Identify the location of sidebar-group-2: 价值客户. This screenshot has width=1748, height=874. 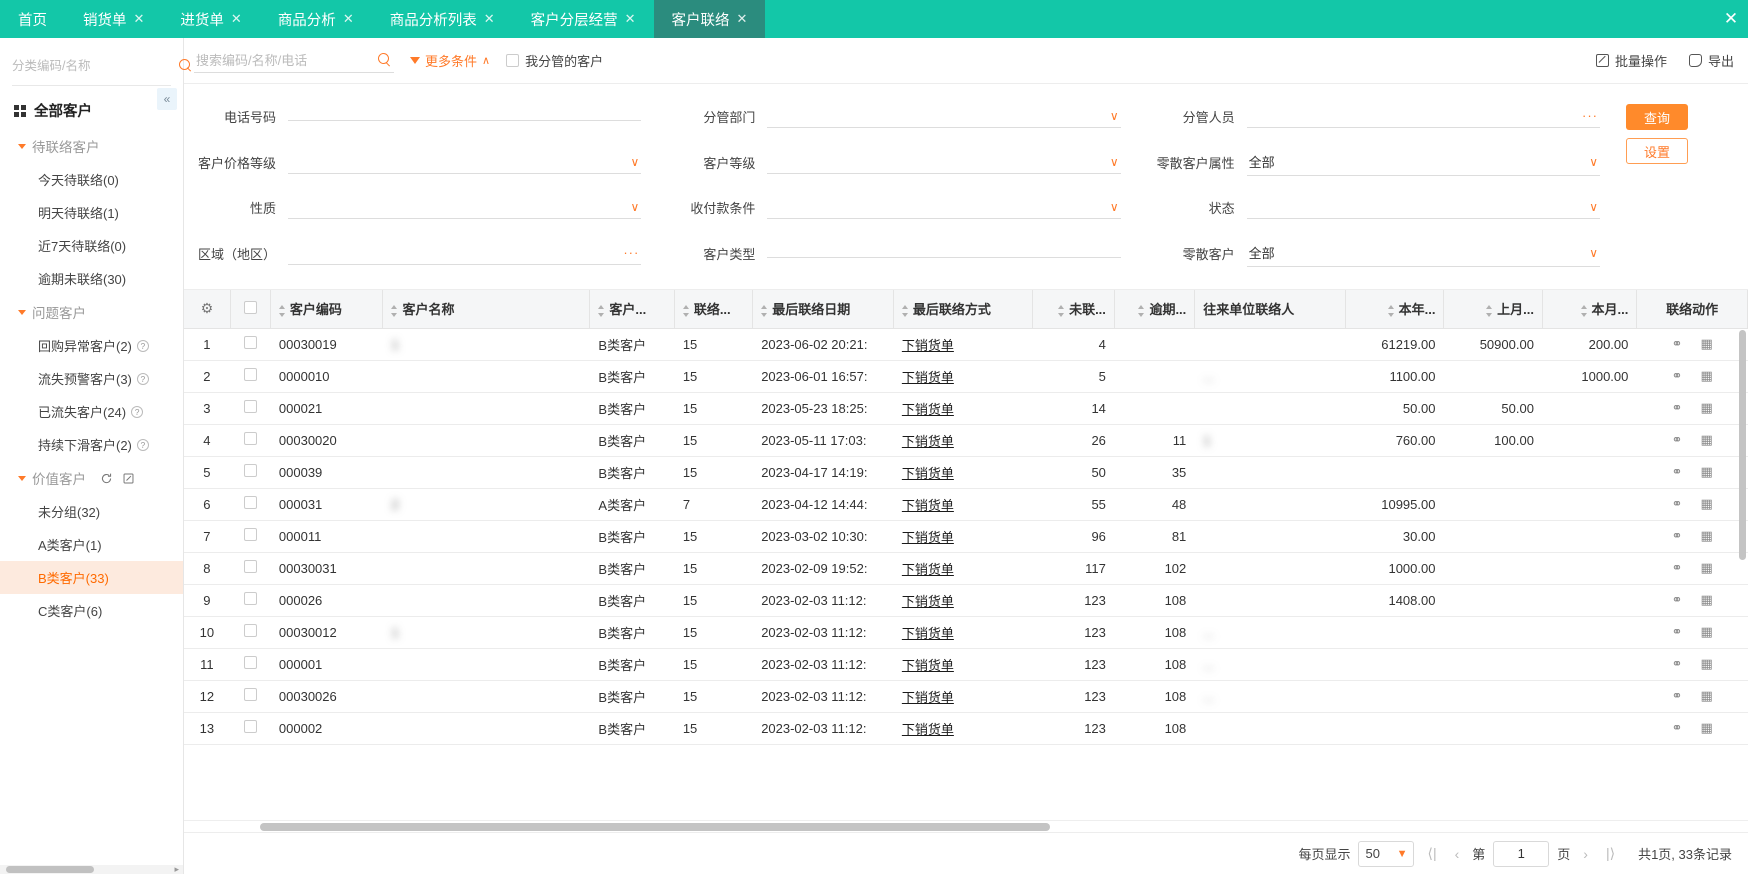
(91, 478).